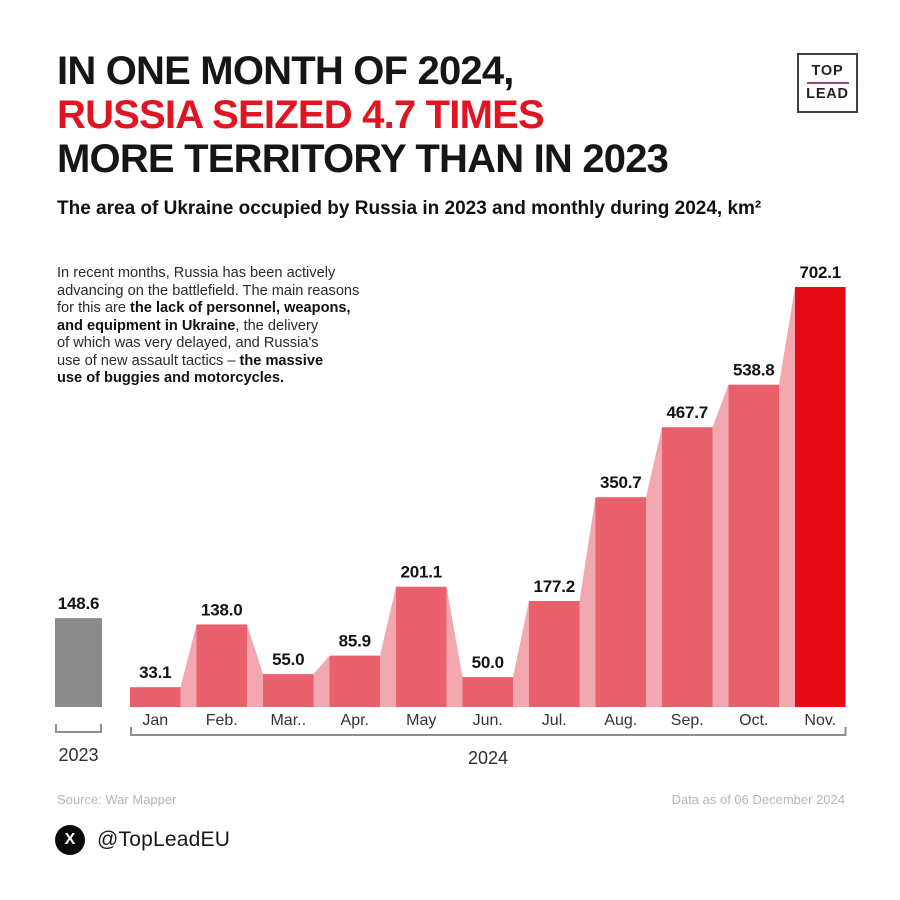 Image resolution: width=900 pixels, height=900 pixels. What do you see at coordinates (363, 159) in the screenshot?
I see `title-line-3: MORE TERRITORY THAN IN 2023` at bounding box center [363, 159].